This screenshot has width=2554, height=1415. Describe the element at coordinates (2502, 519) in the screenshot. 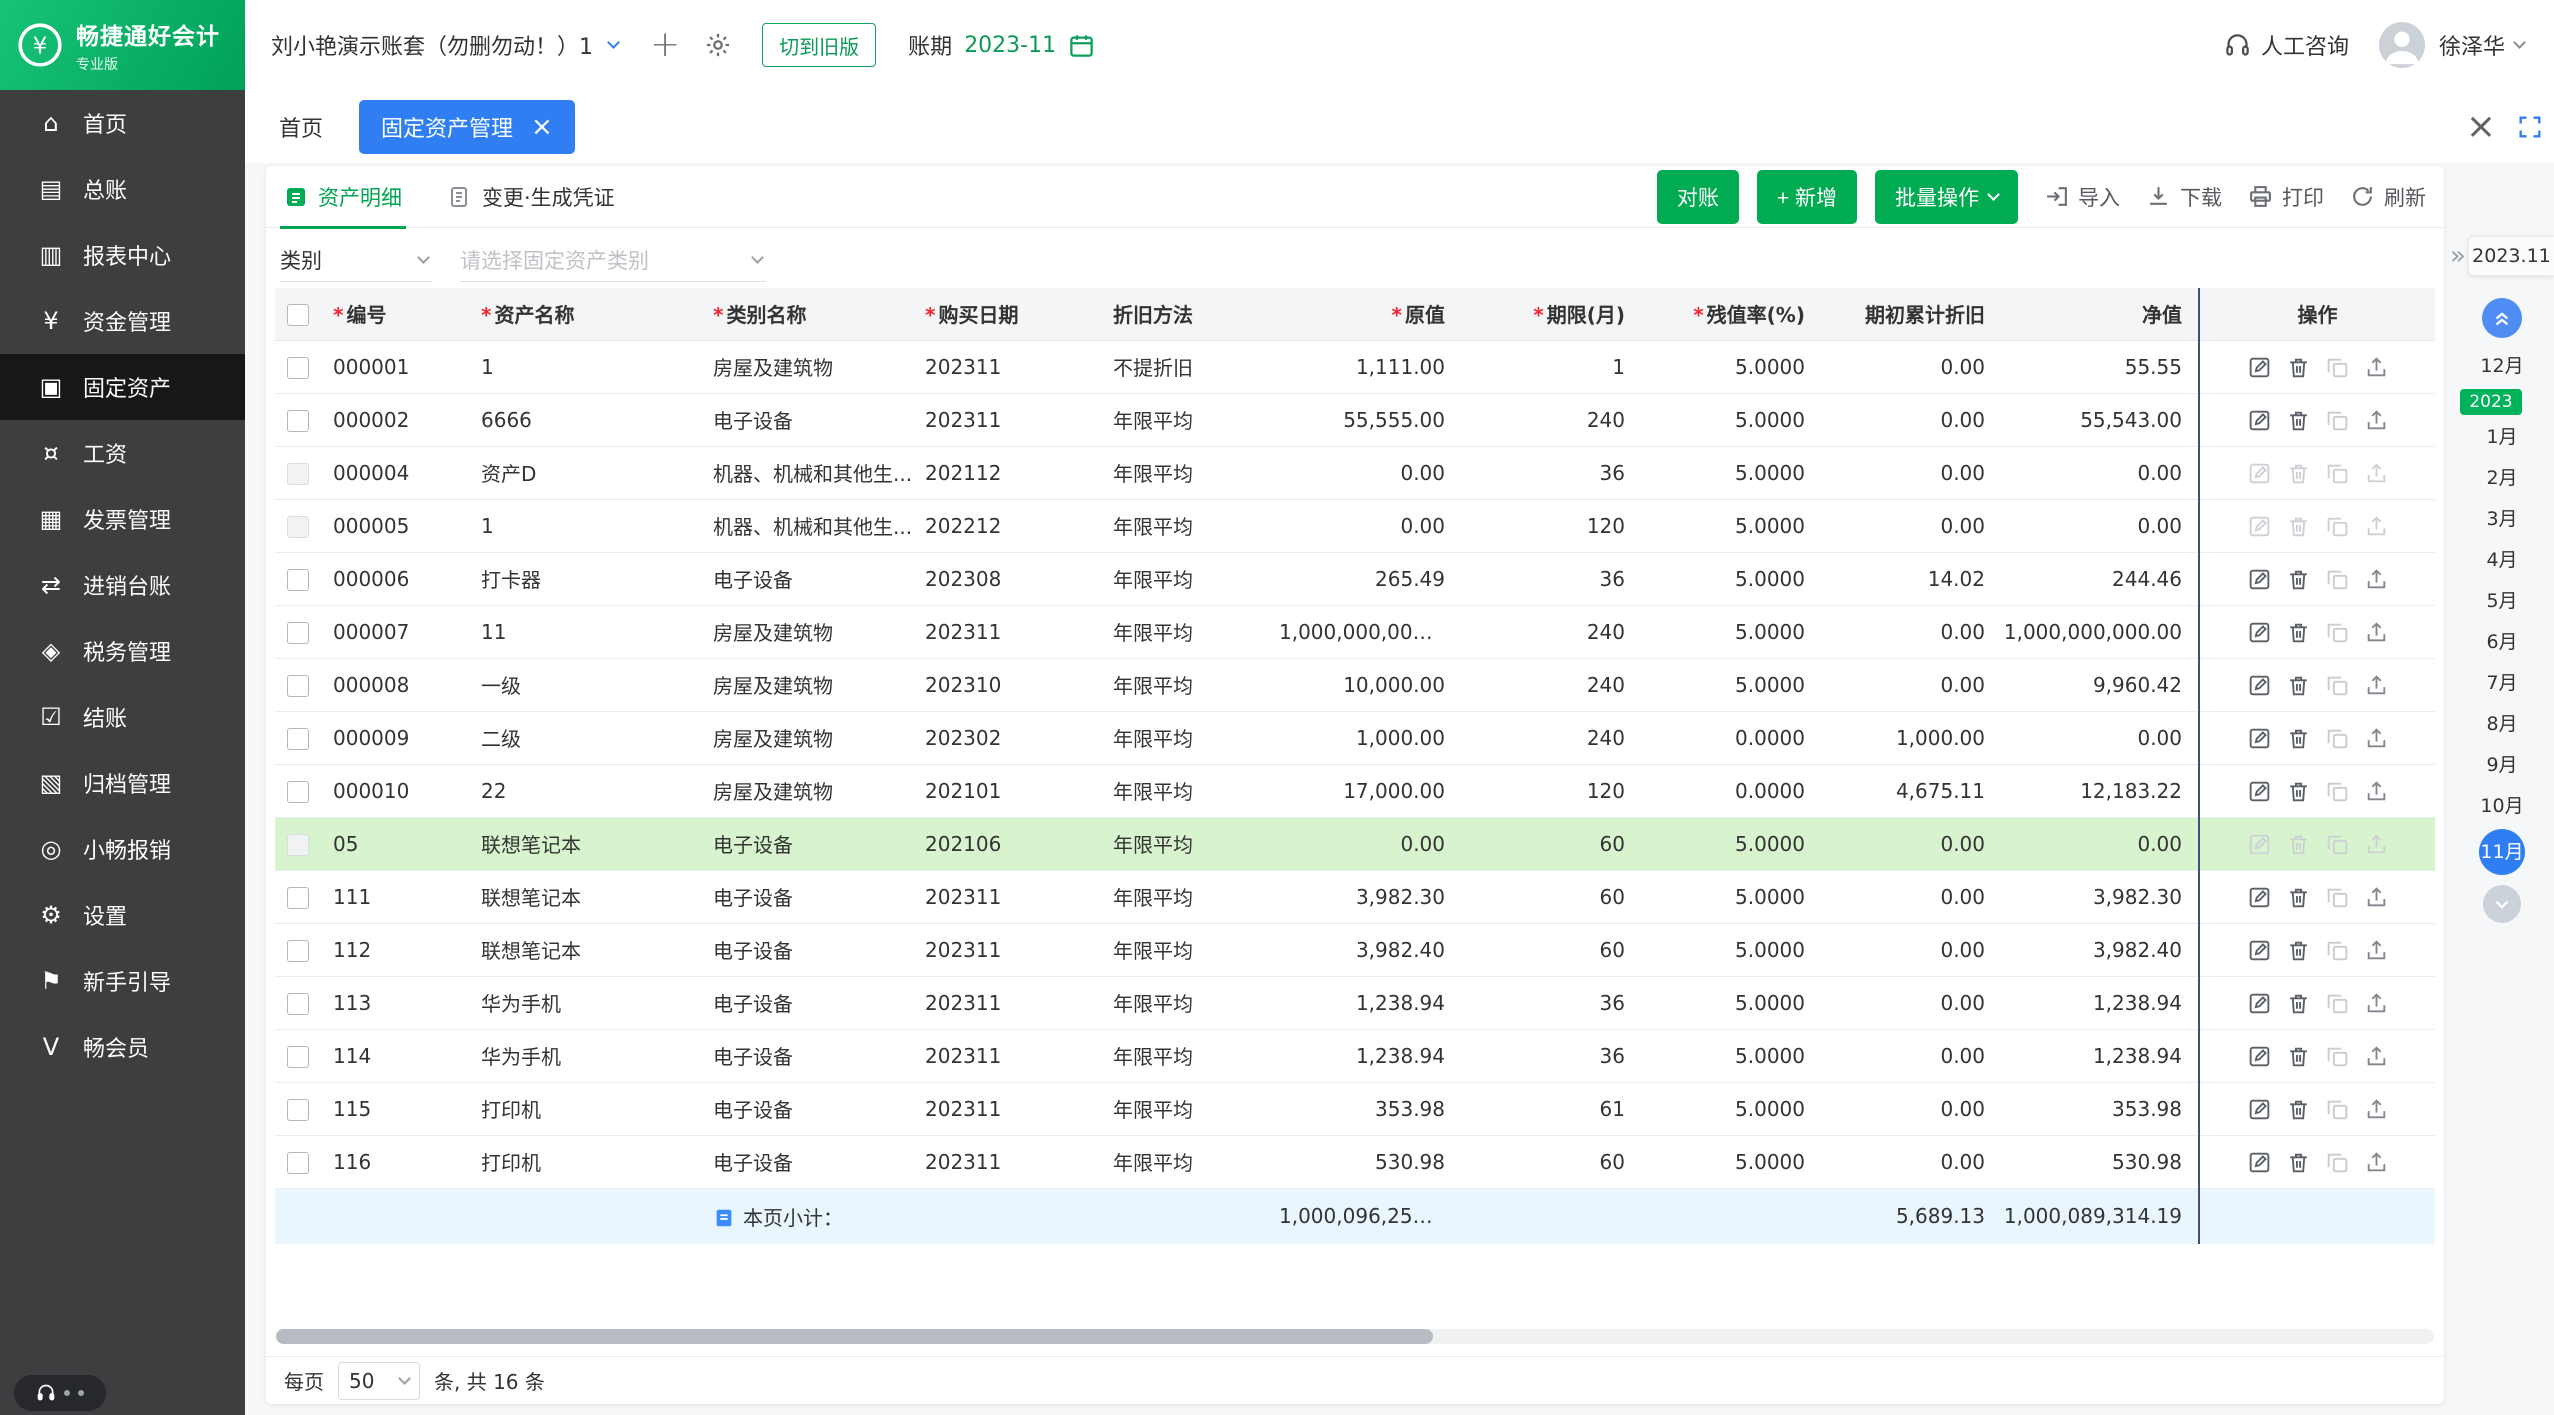

I see `month-item: 3月` at that location.